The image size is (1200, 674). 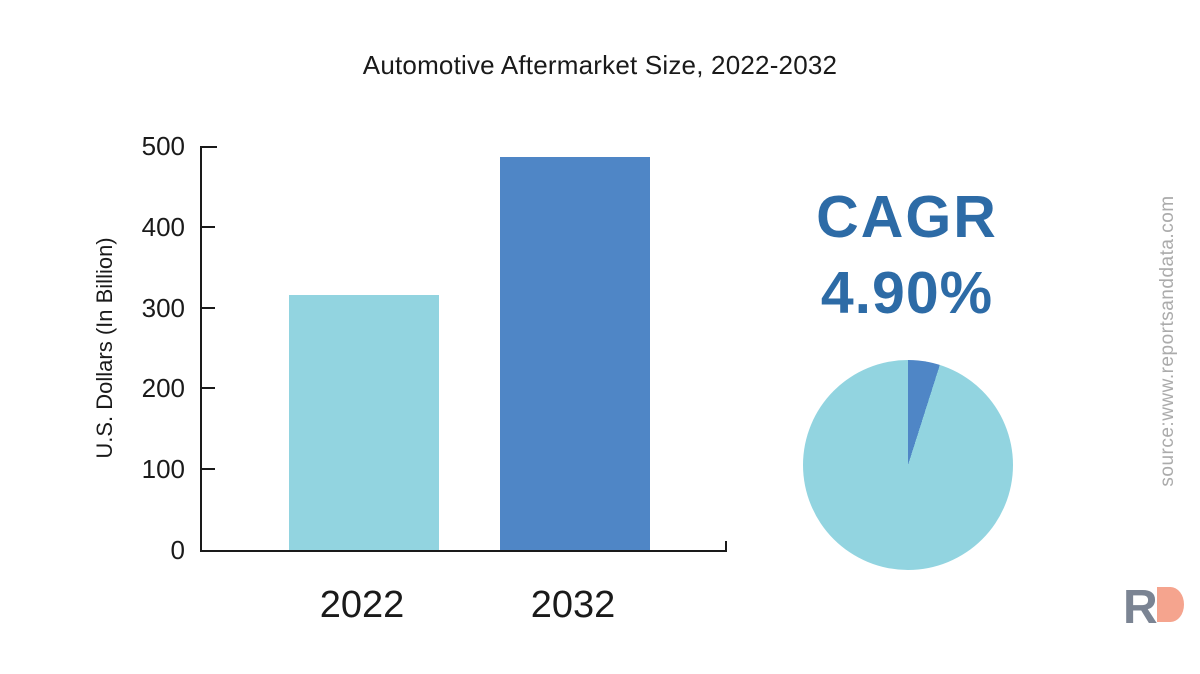 I want to click on cagr-label: CAGR, so click(x=907, y=217).